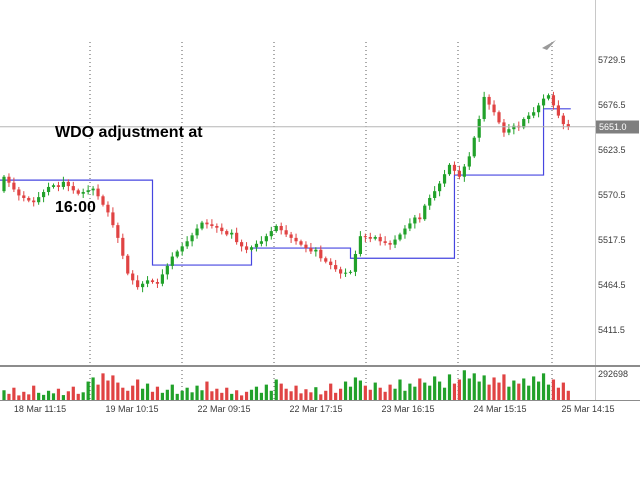  What do you see at coordinates (499, 409) in the screenshot?
I see `time-tick-label: 24 Mar 15:15` at bounding box center [499, 409].